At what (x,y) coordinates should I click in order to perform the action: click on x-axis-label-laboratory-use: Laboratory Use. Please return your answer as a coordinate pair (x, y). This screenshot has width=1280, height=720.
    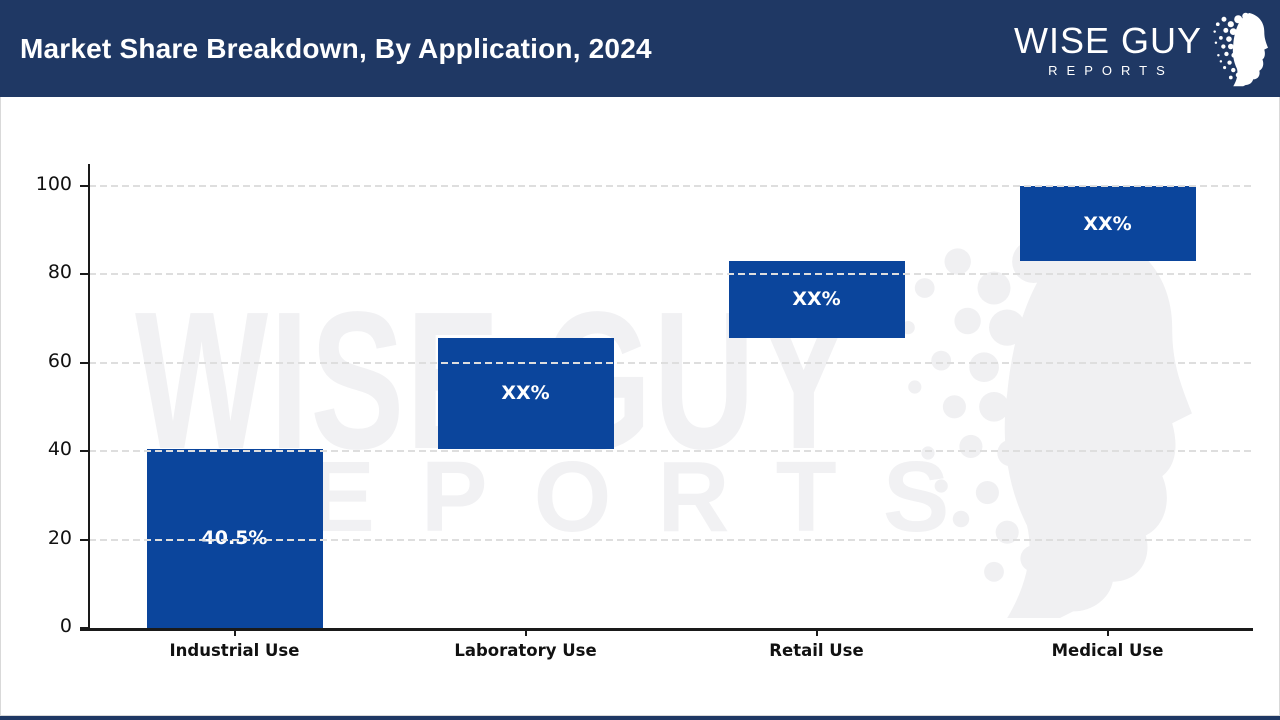
    Looking at the image, I should click on (525, 650).